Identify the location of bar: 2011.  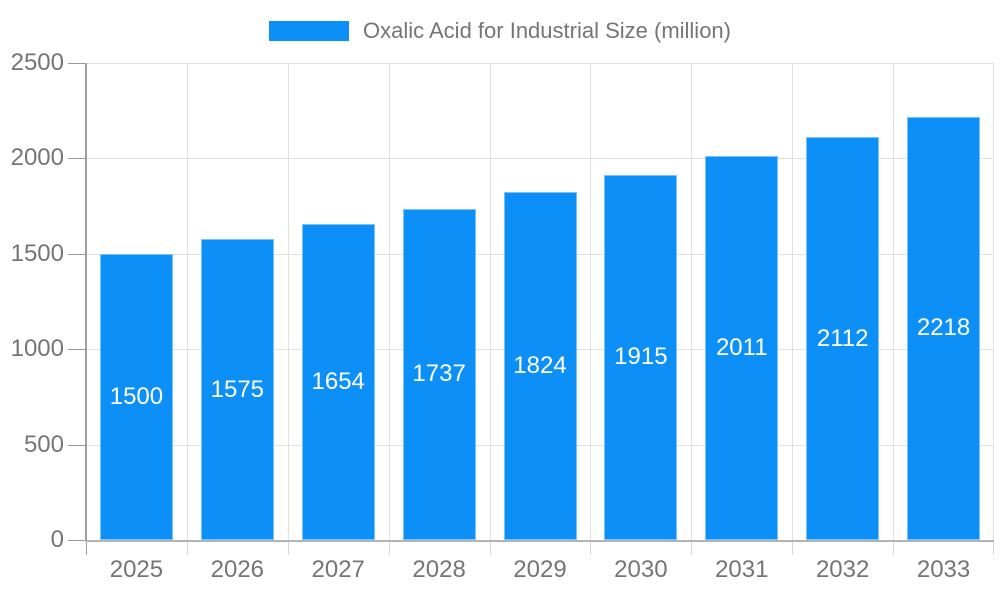
(742, 348).